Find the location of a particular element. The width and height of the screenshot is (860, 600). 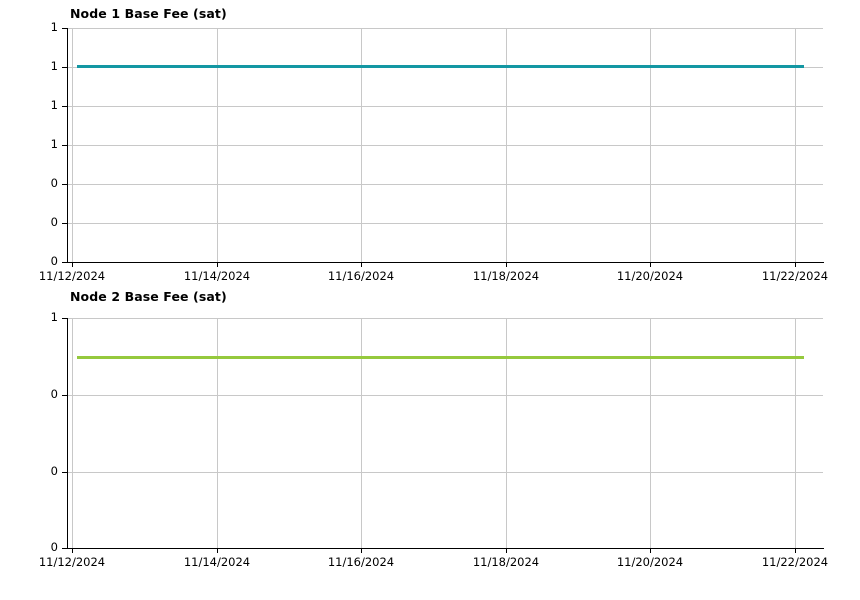

chart-title-node-2: Node 2 Base Fee (sat) is located at coordinates (148, 296).